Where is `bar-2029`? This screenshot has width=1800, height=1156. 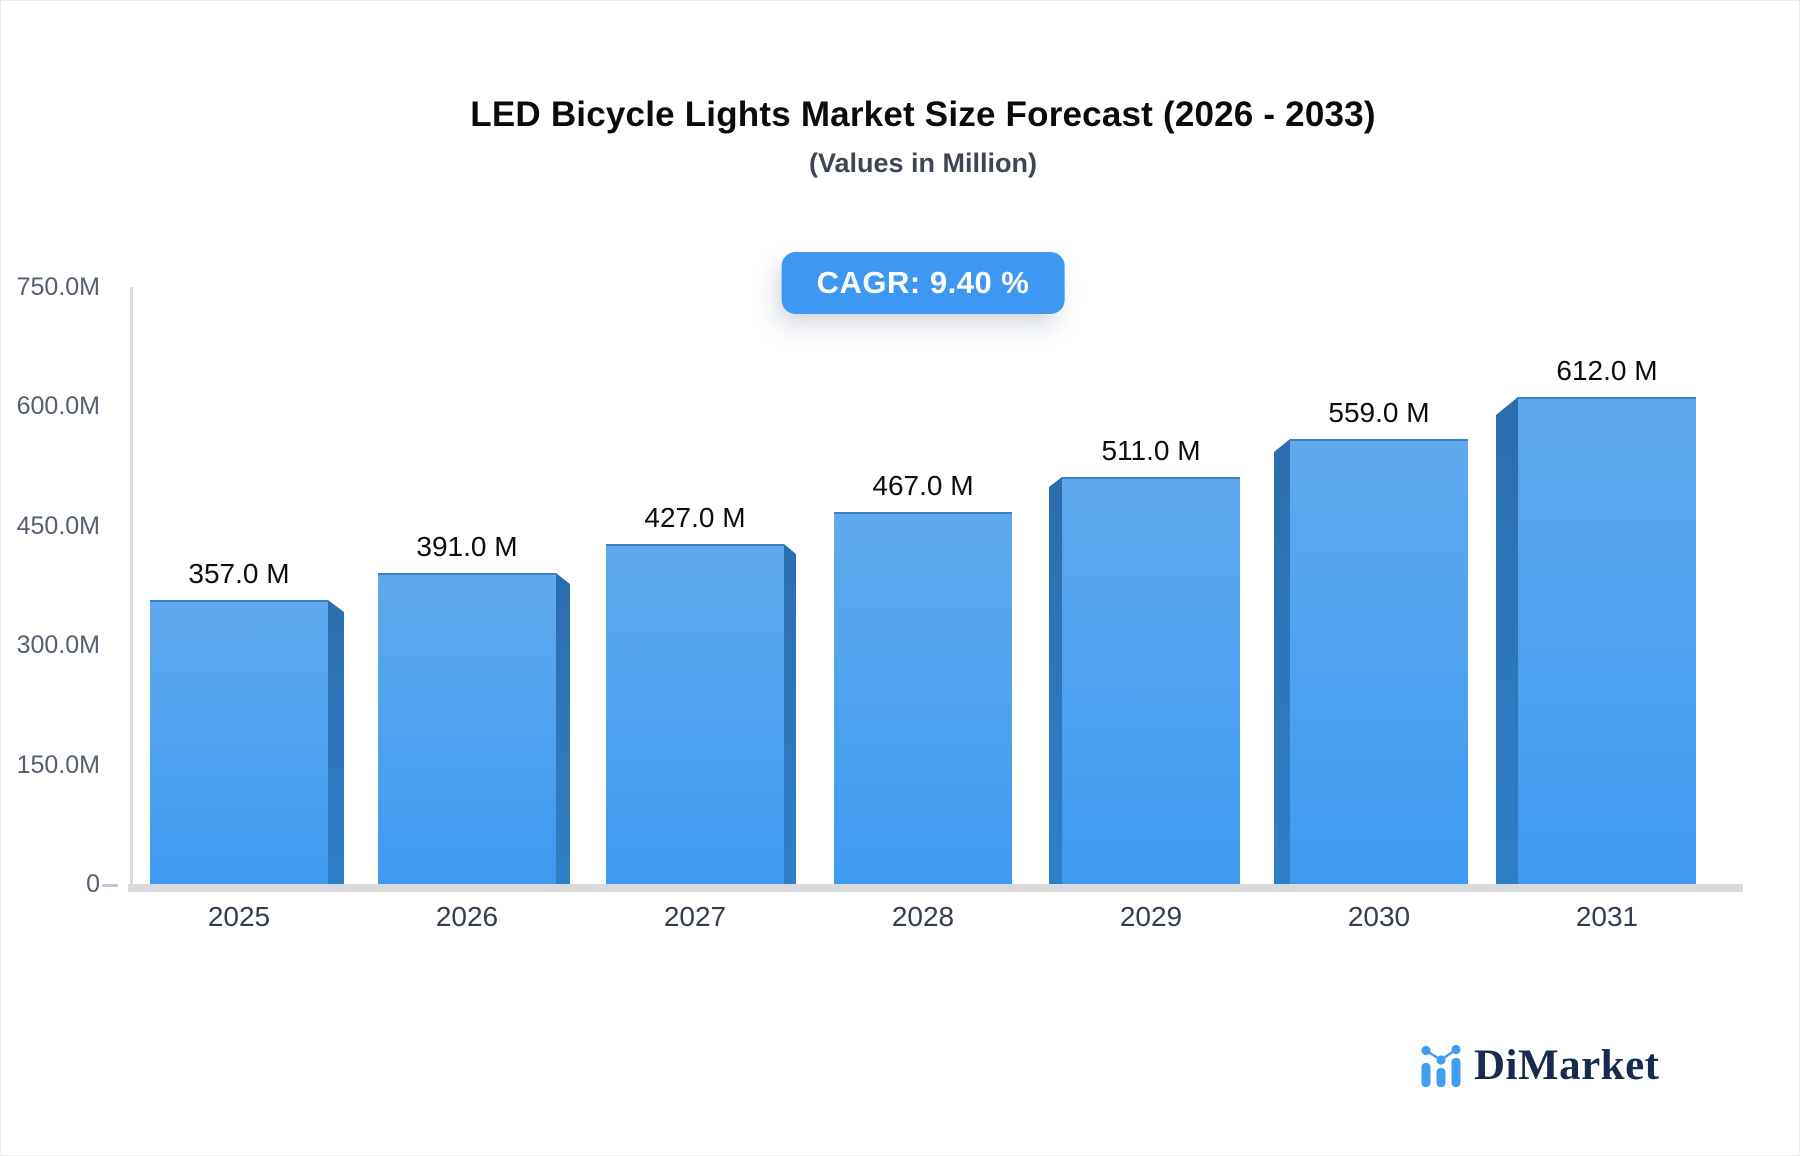
bar-2029 is located at coordinates (1151, 680).